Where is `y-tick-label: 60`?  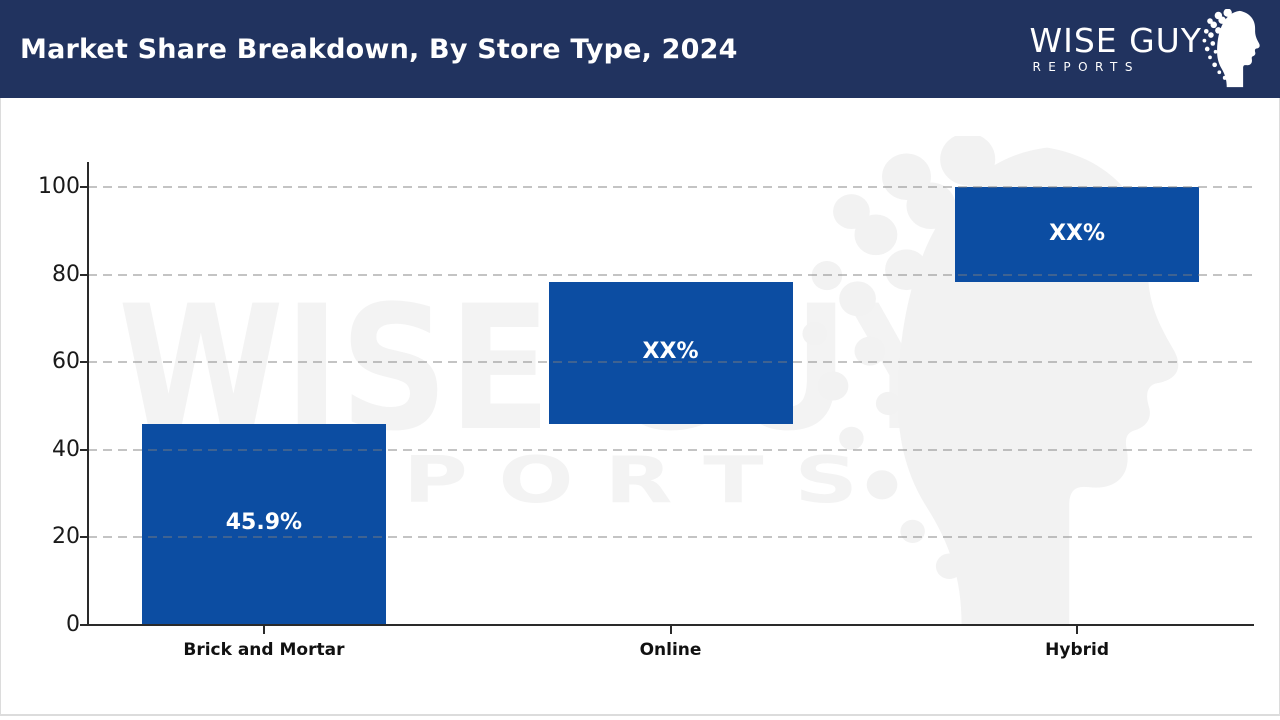
y-tick-label: 60 is located at coordinates (66, 362).